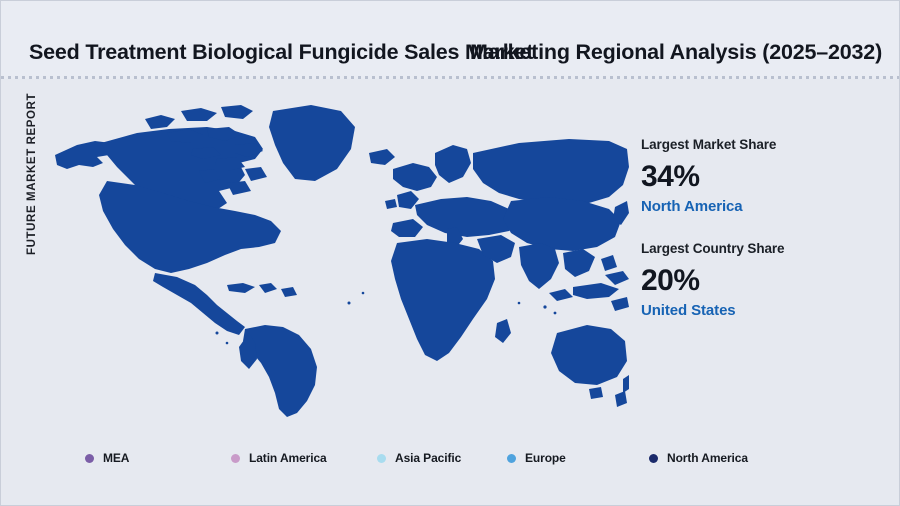 This screenshot has height=506, width=900. I want to click on legend-item-latin-america: Latin America, so click(279, 458).